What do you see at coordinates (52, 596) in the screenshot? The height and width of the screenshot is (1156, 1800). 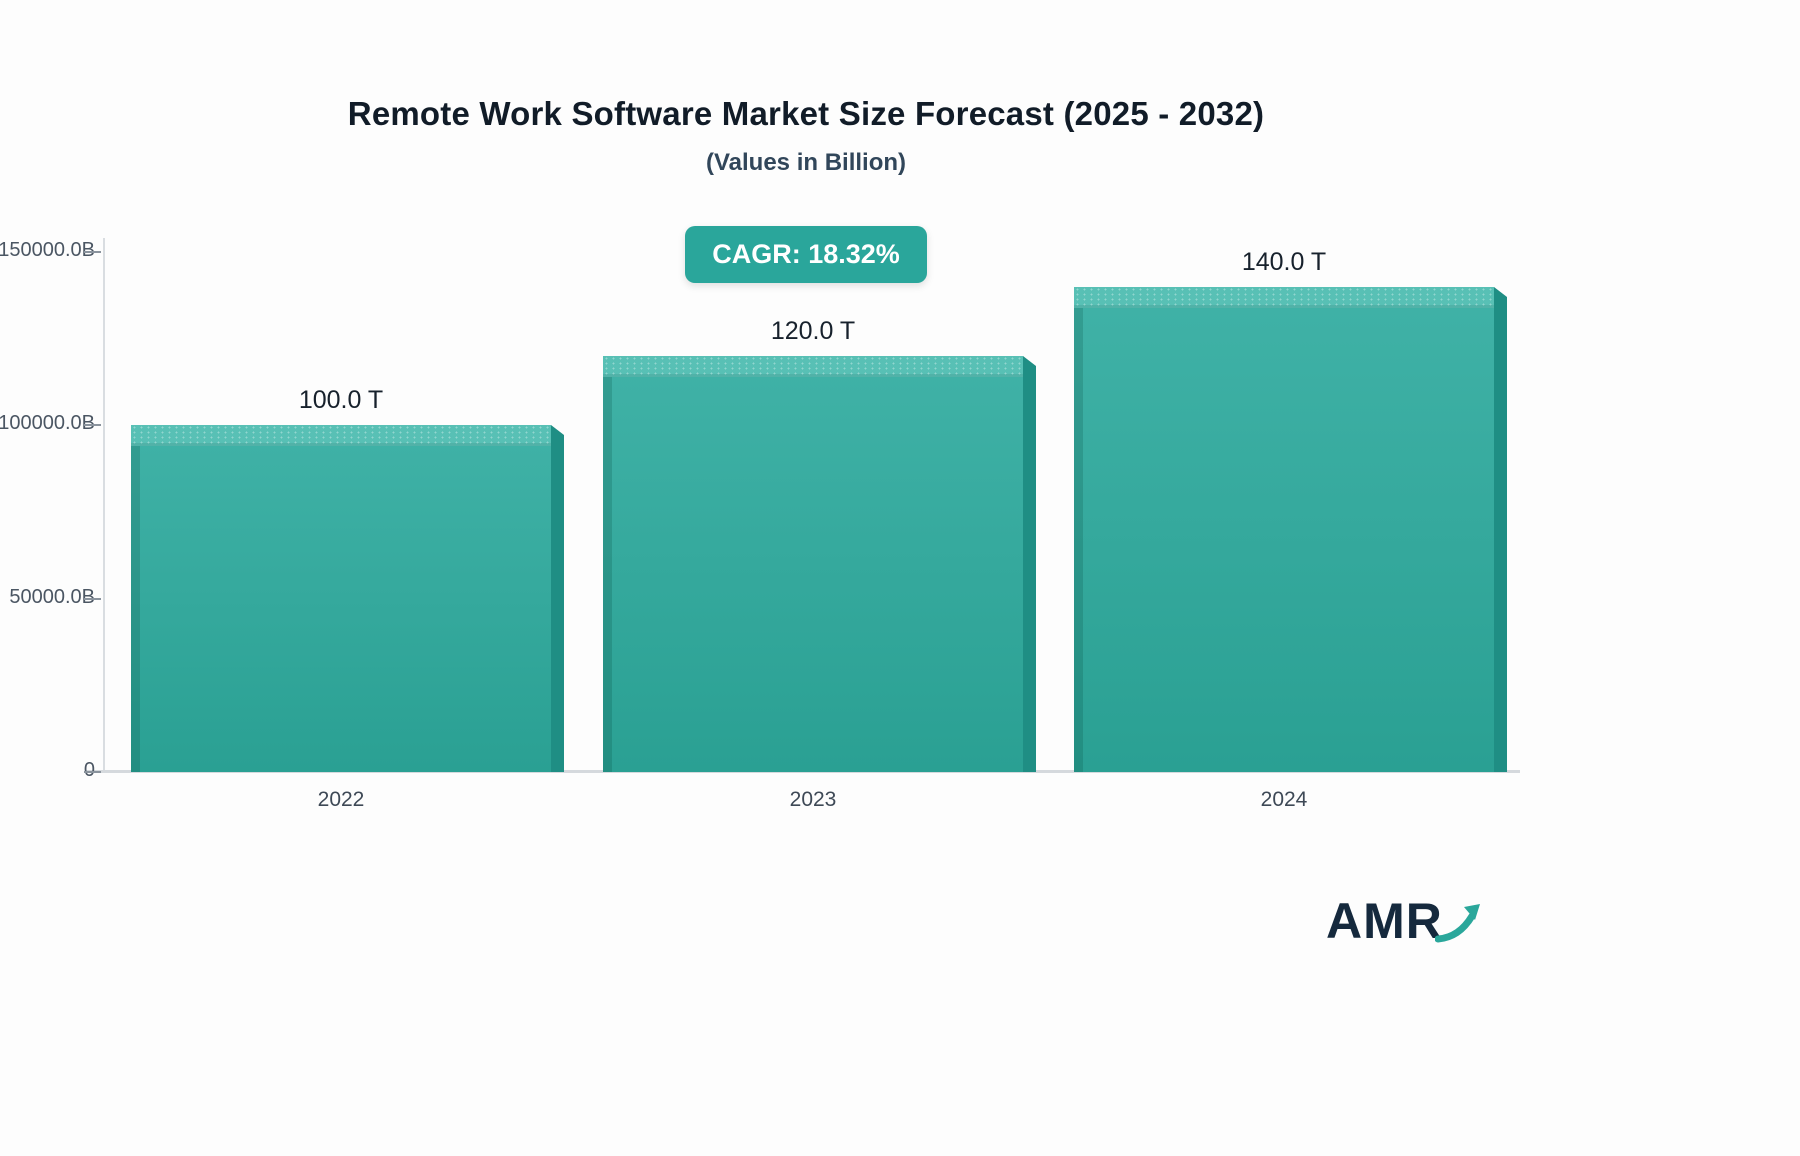 I see `y-axis-tick-label: 50000.0B` at bounding box center [52, 596].